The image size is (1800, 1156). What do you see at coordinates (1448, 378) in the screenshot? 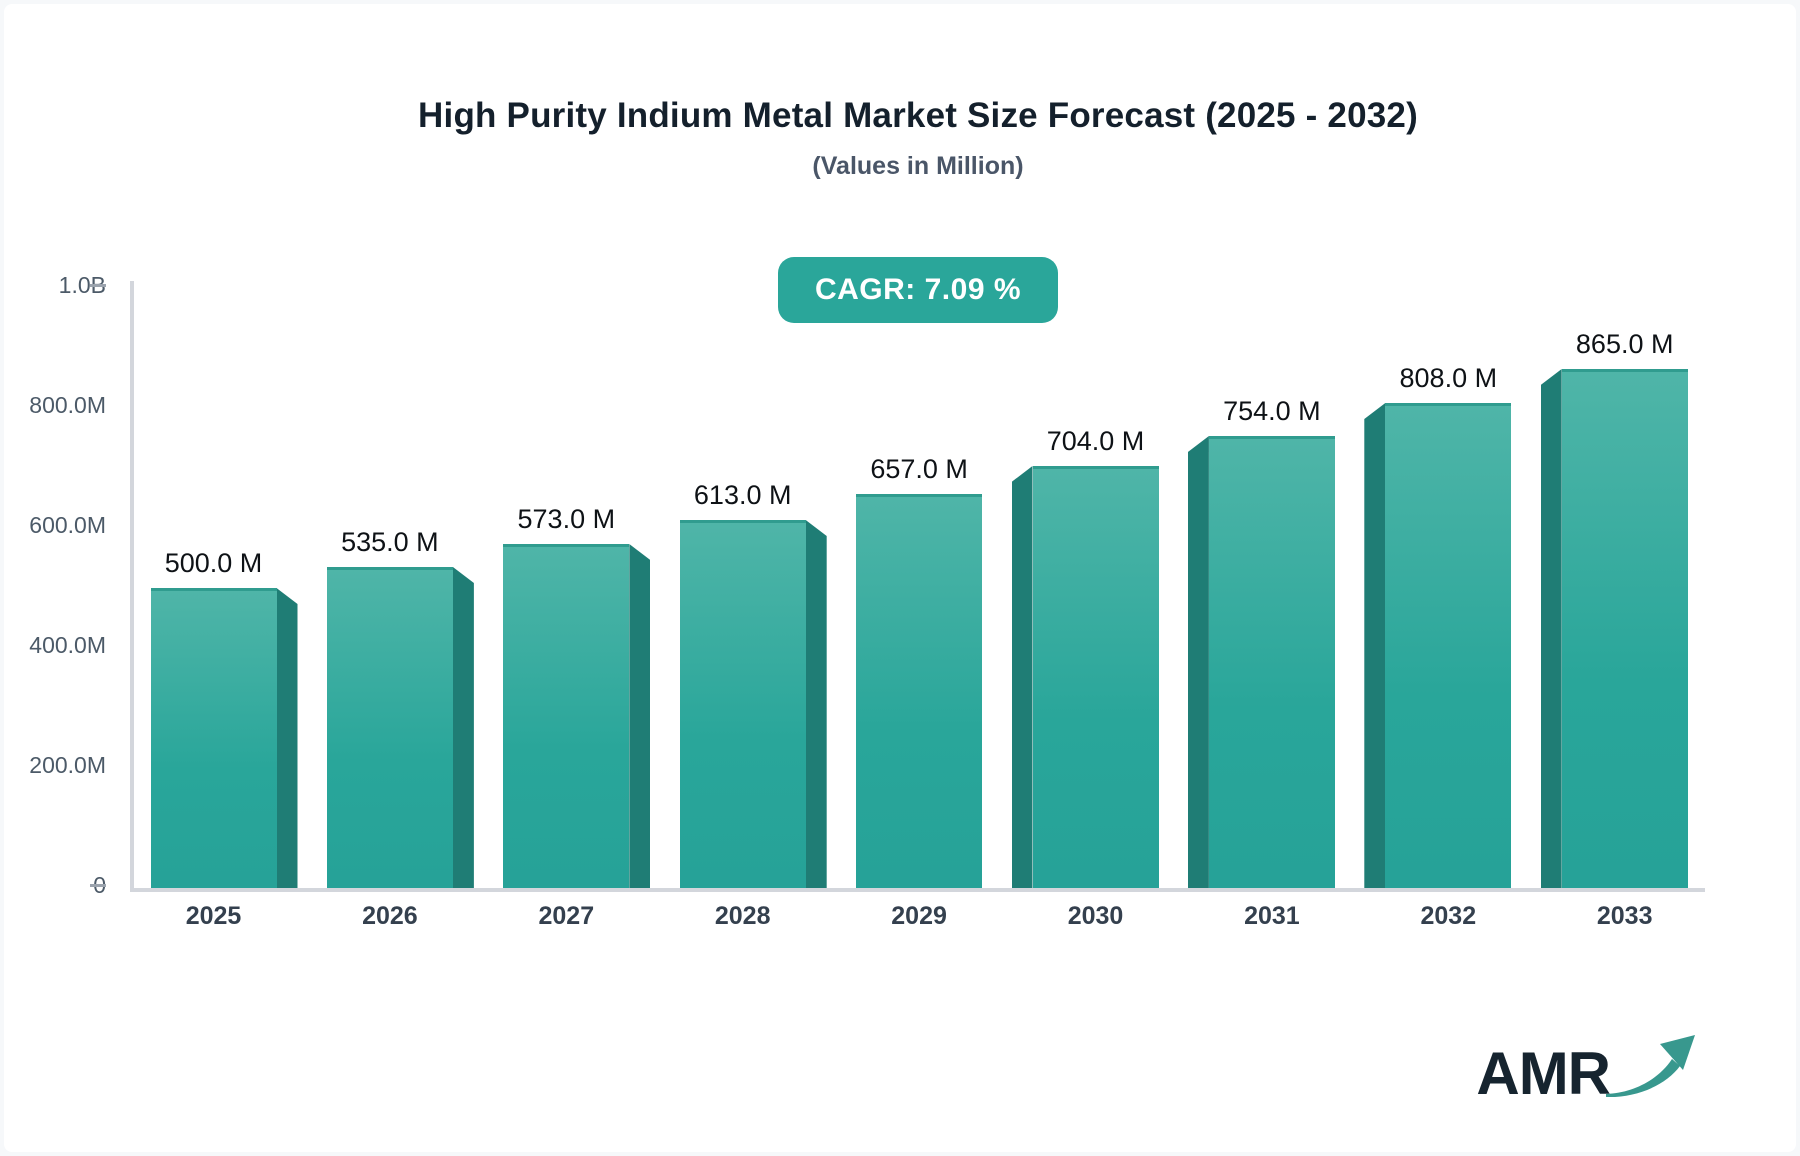
I see `bar-value-label: 808.0 M` at bounding box center [1448, 378].